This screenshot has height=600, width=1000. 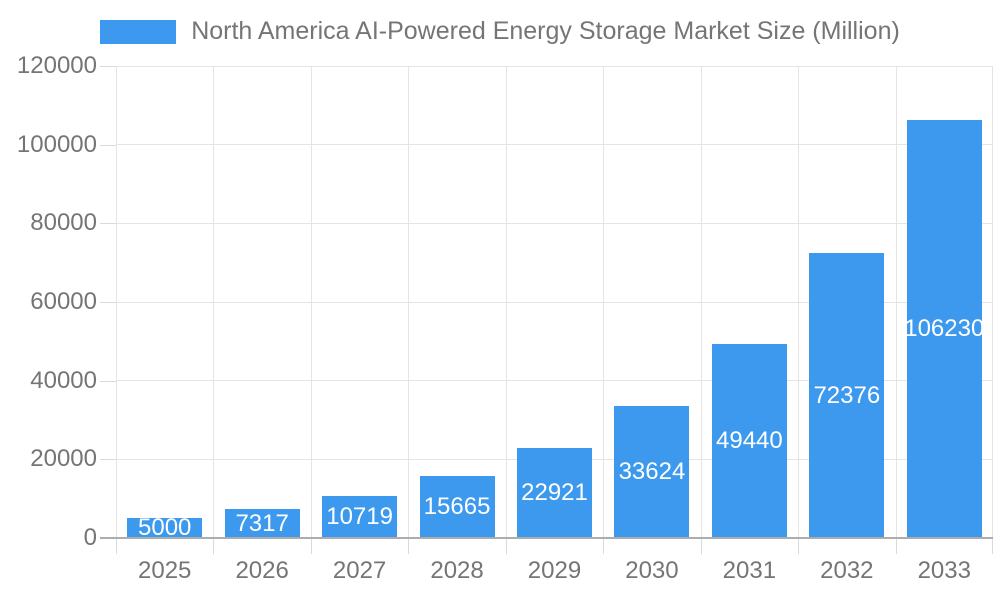 What do you see at coordinates (90, 537) in the screenshot?
I see `y-axis-tick-label: 0` at bounding box center [90, 537].